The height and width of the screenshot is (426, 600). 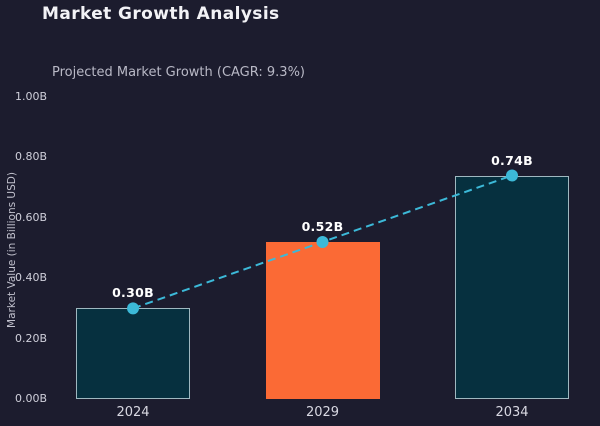 I want to click on bar-value-label: 0.30B, so click(x=133, y=293).